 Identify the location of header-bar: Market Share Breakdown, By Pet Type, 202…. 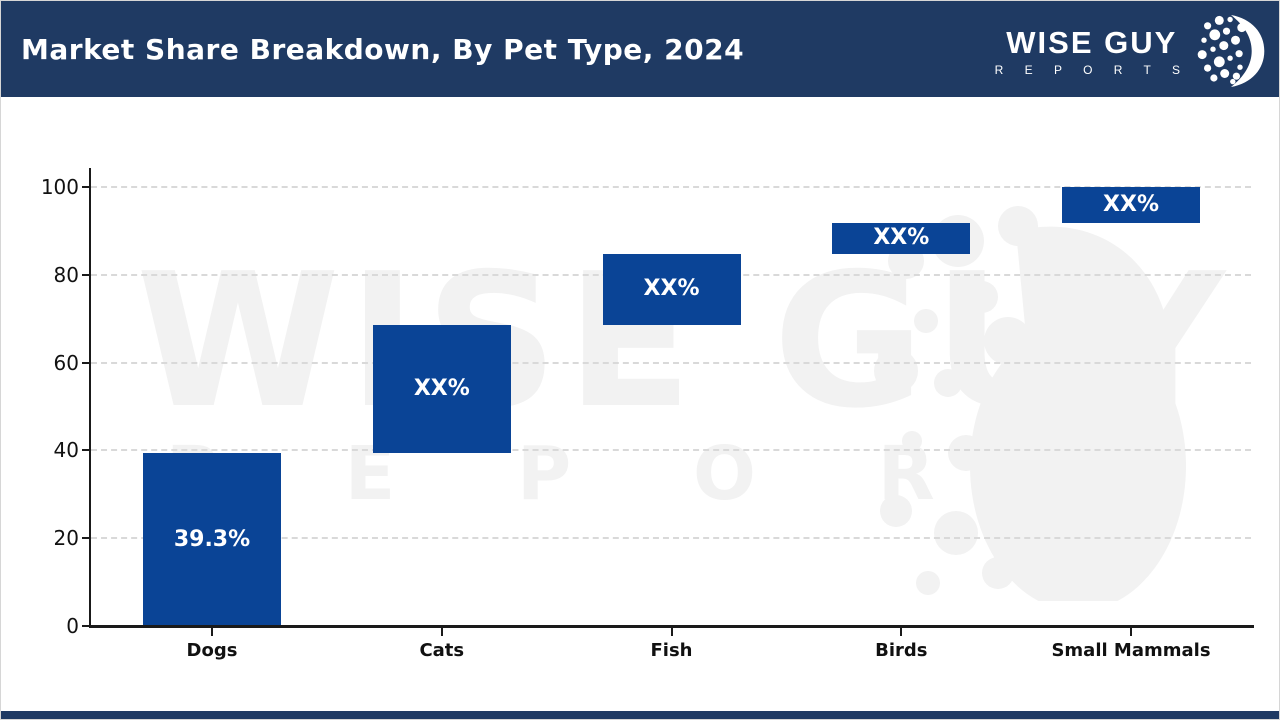
(640, 49).